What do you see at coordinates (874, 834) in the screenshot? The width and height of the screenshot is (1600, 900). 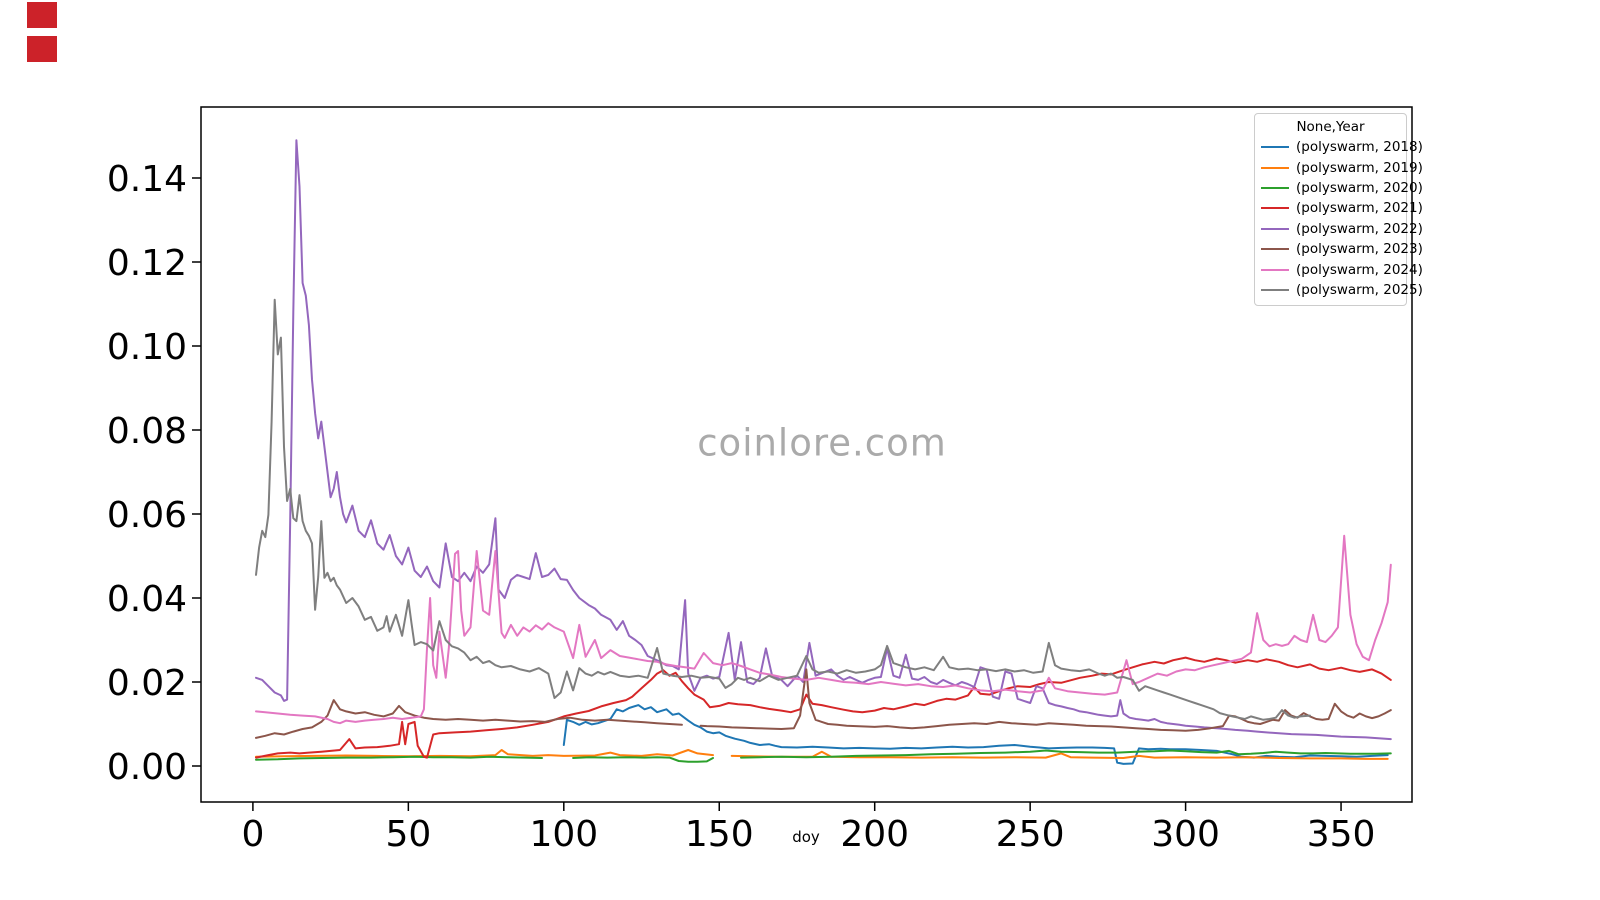 I see `x-tick-label: 200` at bounding box center [874, 834].